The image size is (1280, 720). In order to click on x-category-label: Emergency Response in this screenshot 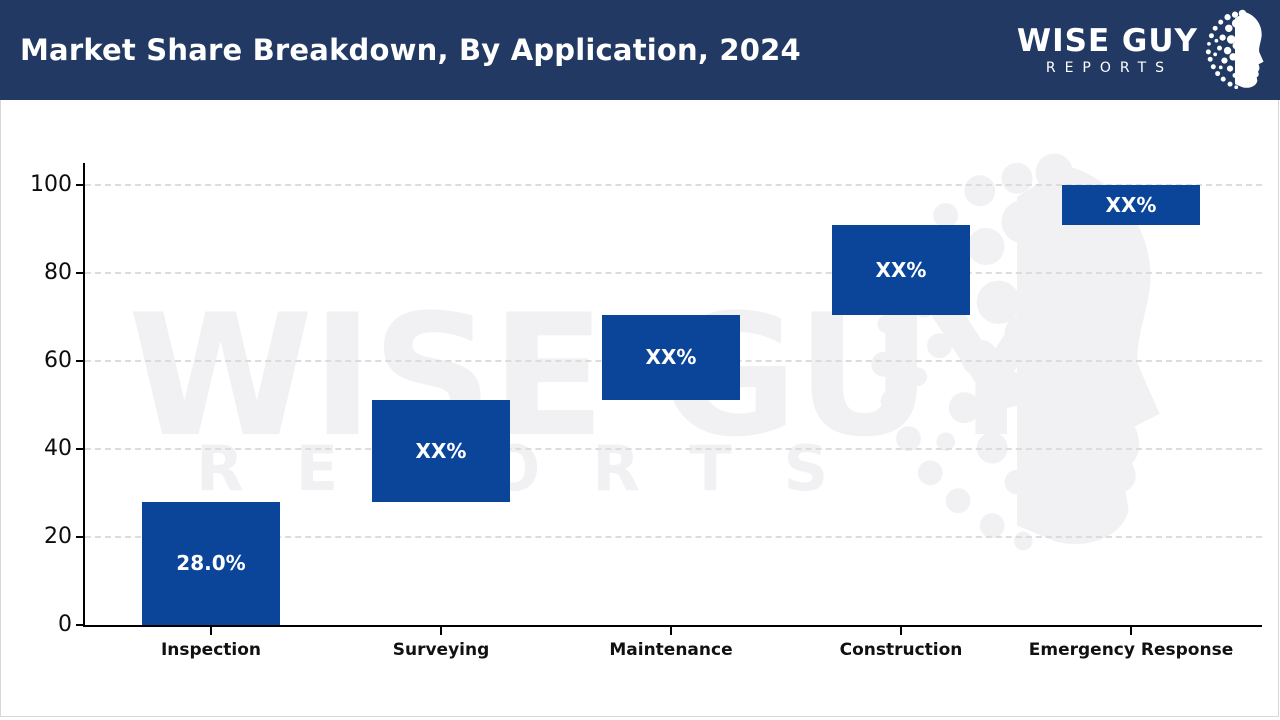, I will do `click(1131, 650)`.